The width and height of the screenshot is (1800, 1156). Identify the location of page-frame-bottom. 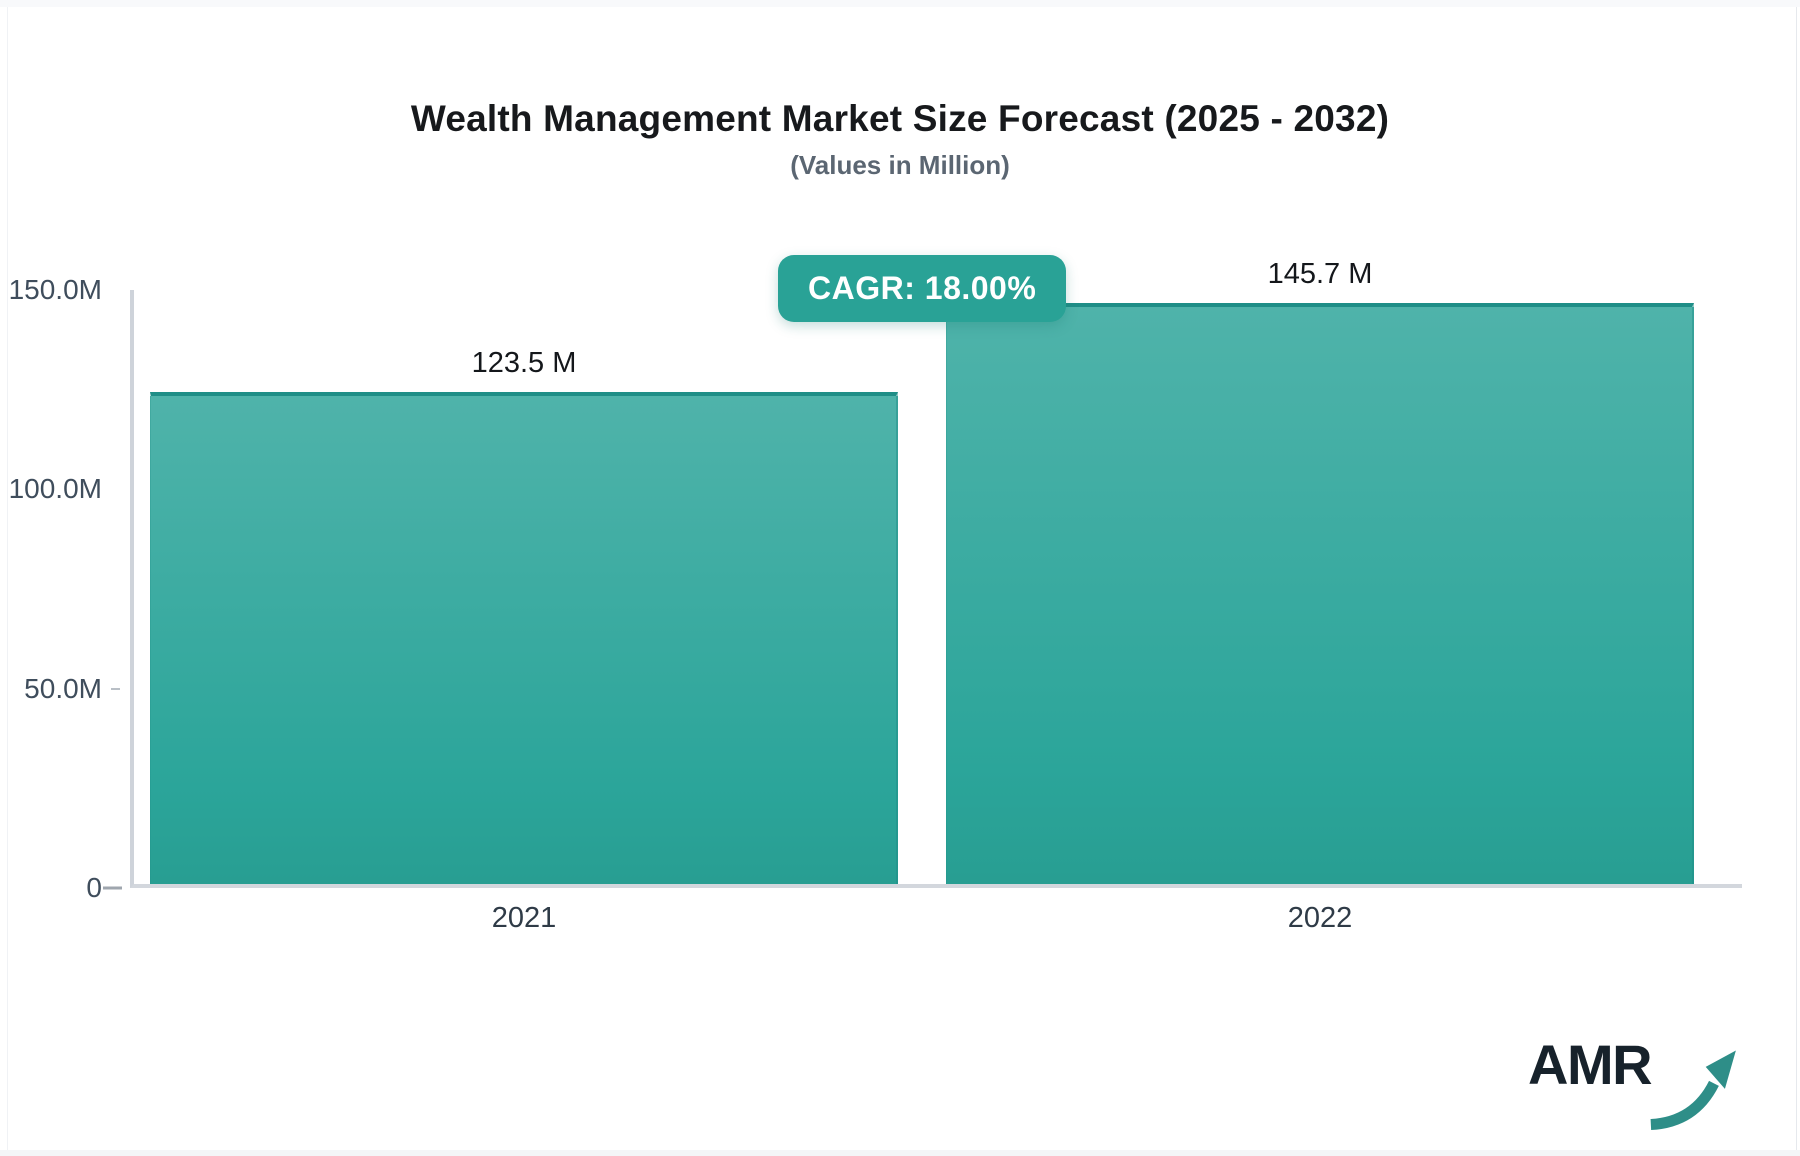
(900, 1153).